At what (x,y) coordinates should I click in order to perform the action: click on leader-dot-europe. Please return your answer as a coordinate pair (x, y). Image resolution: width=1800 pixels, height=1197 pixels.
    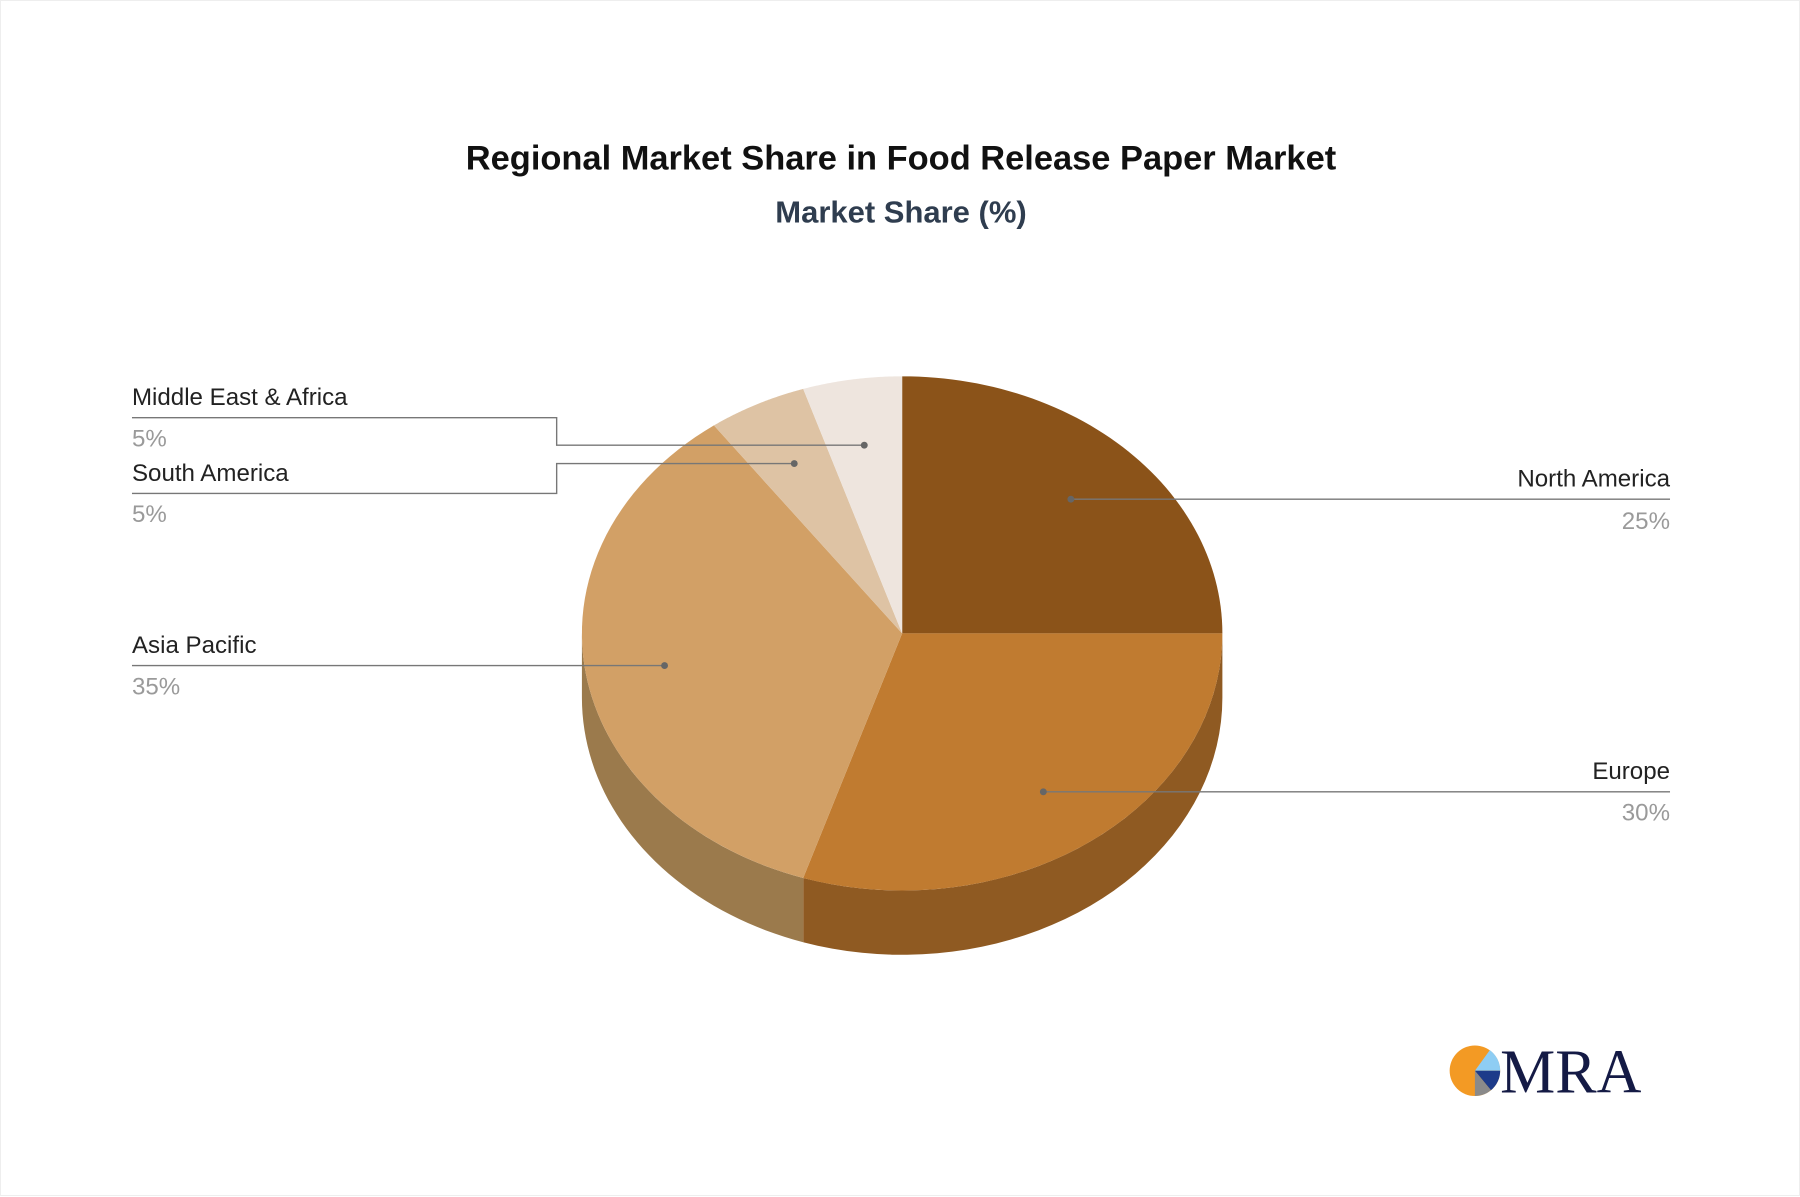
    Looking at the image, I should click on (1043, 792).